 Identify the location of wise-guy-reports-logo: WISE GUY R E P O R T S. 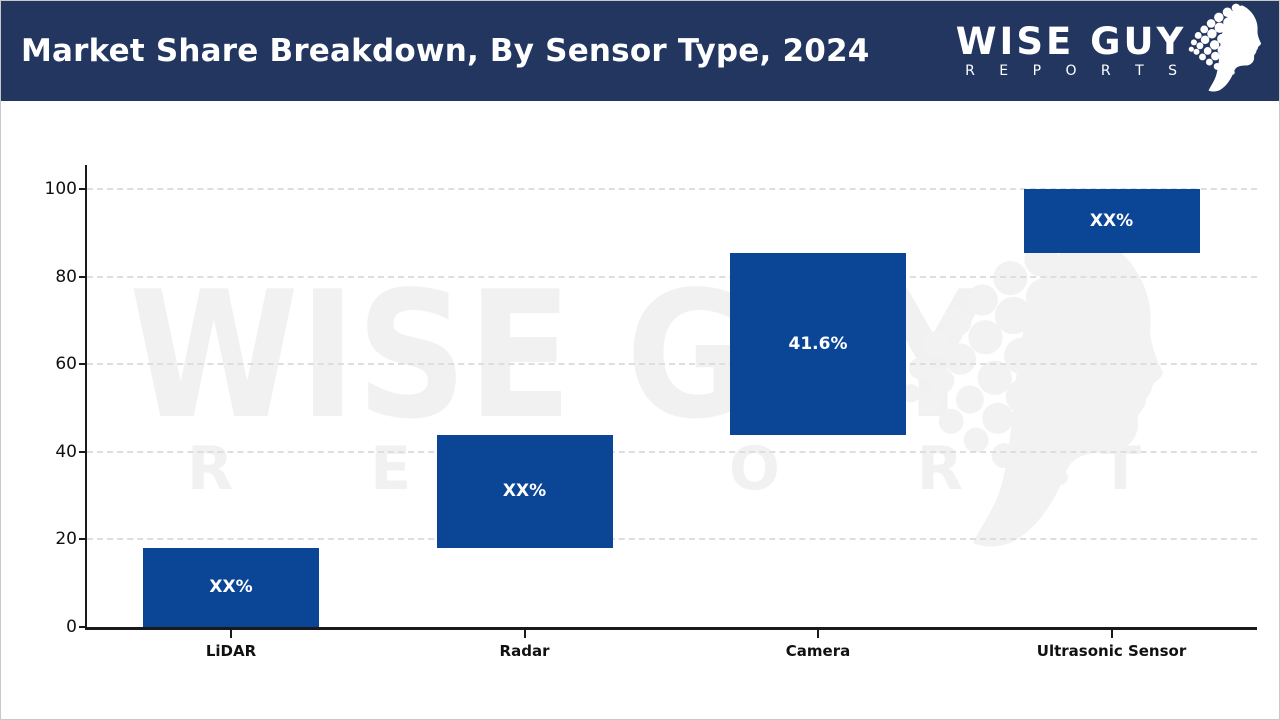
(1111, 51).